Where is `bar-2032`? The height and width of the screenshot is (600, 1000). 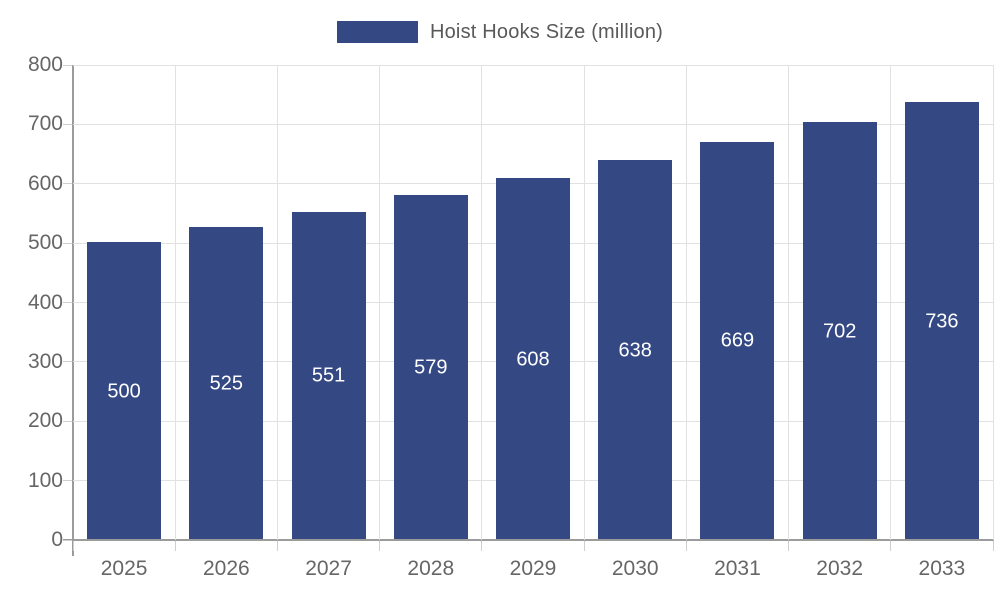
bar-2032 is located at coordinates (839, 330).